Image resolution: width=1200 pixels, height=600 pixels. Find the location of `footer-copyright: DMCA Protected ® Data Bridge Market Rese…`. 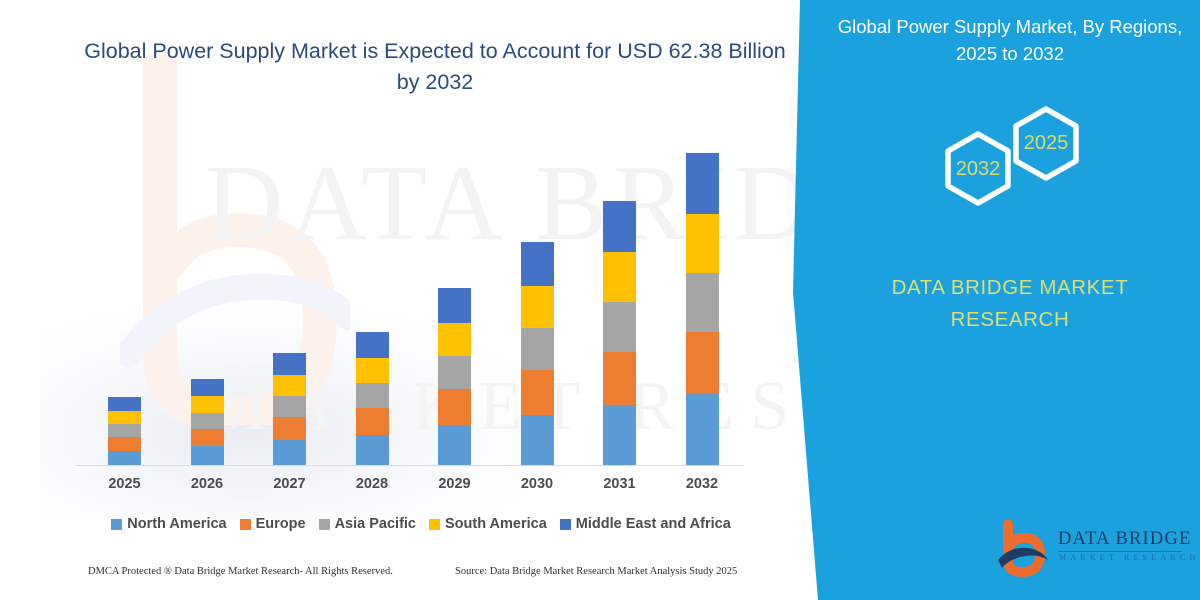

footer-copyright: DMCA Protected ® Data Bridge Market Rese… is located at coordinates (240, 571).